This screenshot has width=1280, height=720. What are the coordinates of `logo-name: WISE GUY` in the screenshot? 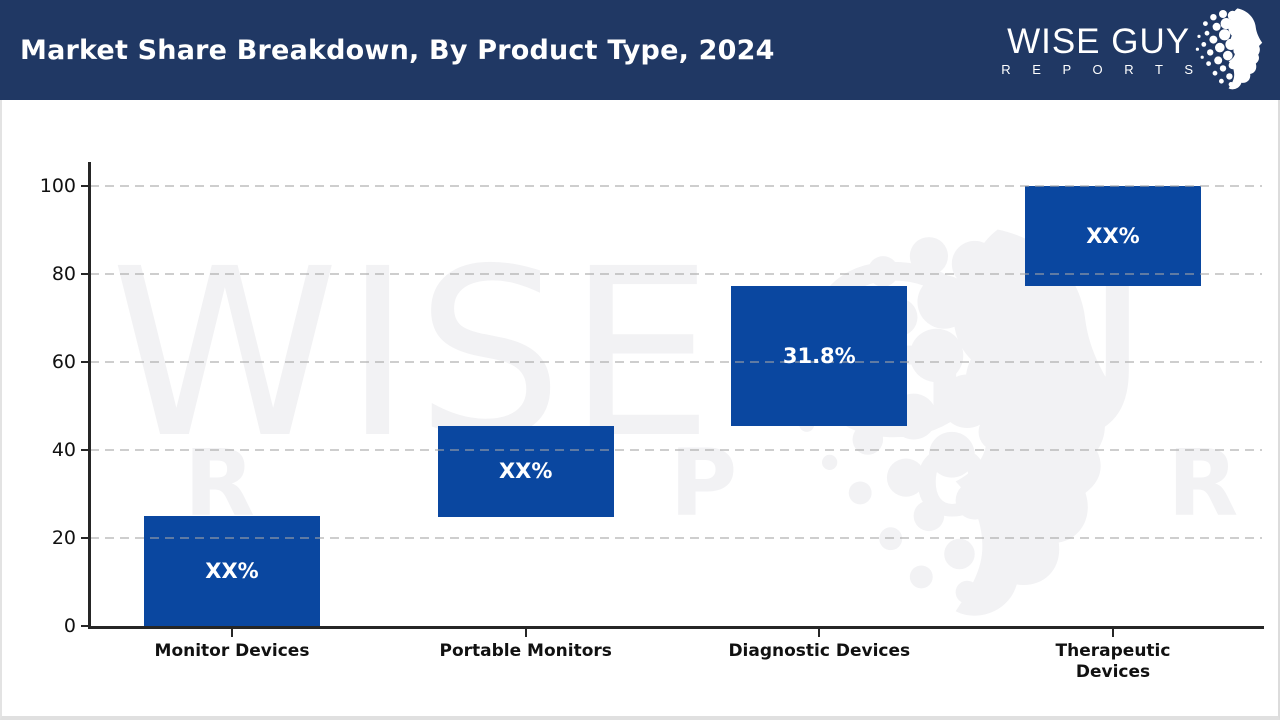 It's located at (1099, 41).